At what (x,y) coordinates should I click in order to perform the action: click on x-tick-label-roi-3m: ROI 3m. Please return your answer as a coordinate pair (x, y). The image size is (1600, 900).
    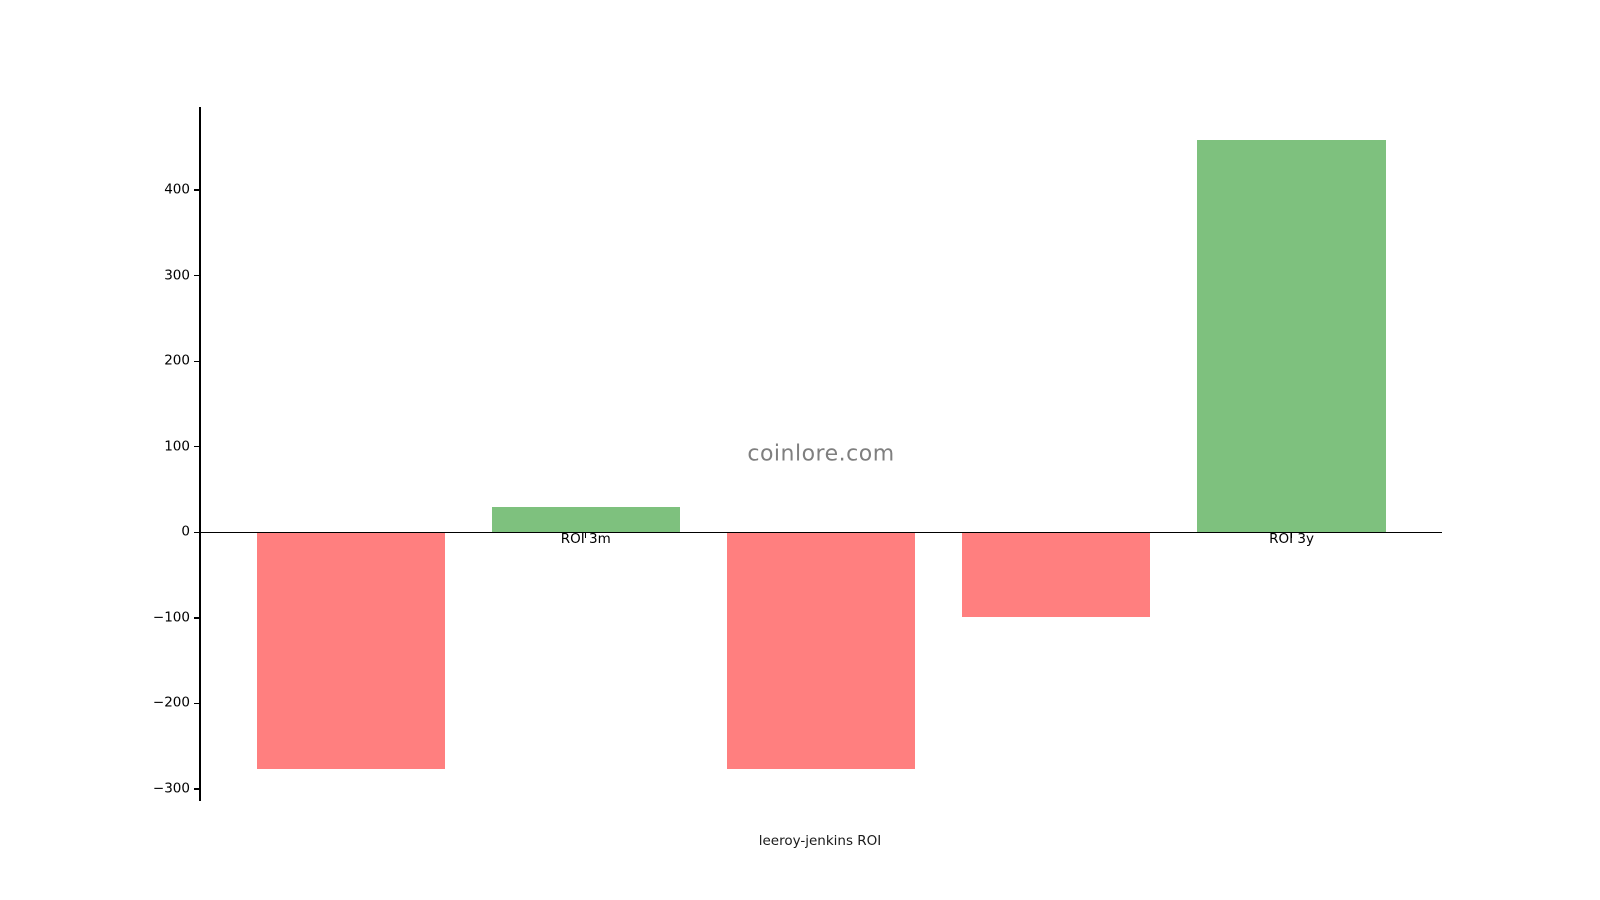
    Looking at the image, I should click on (585, 538).